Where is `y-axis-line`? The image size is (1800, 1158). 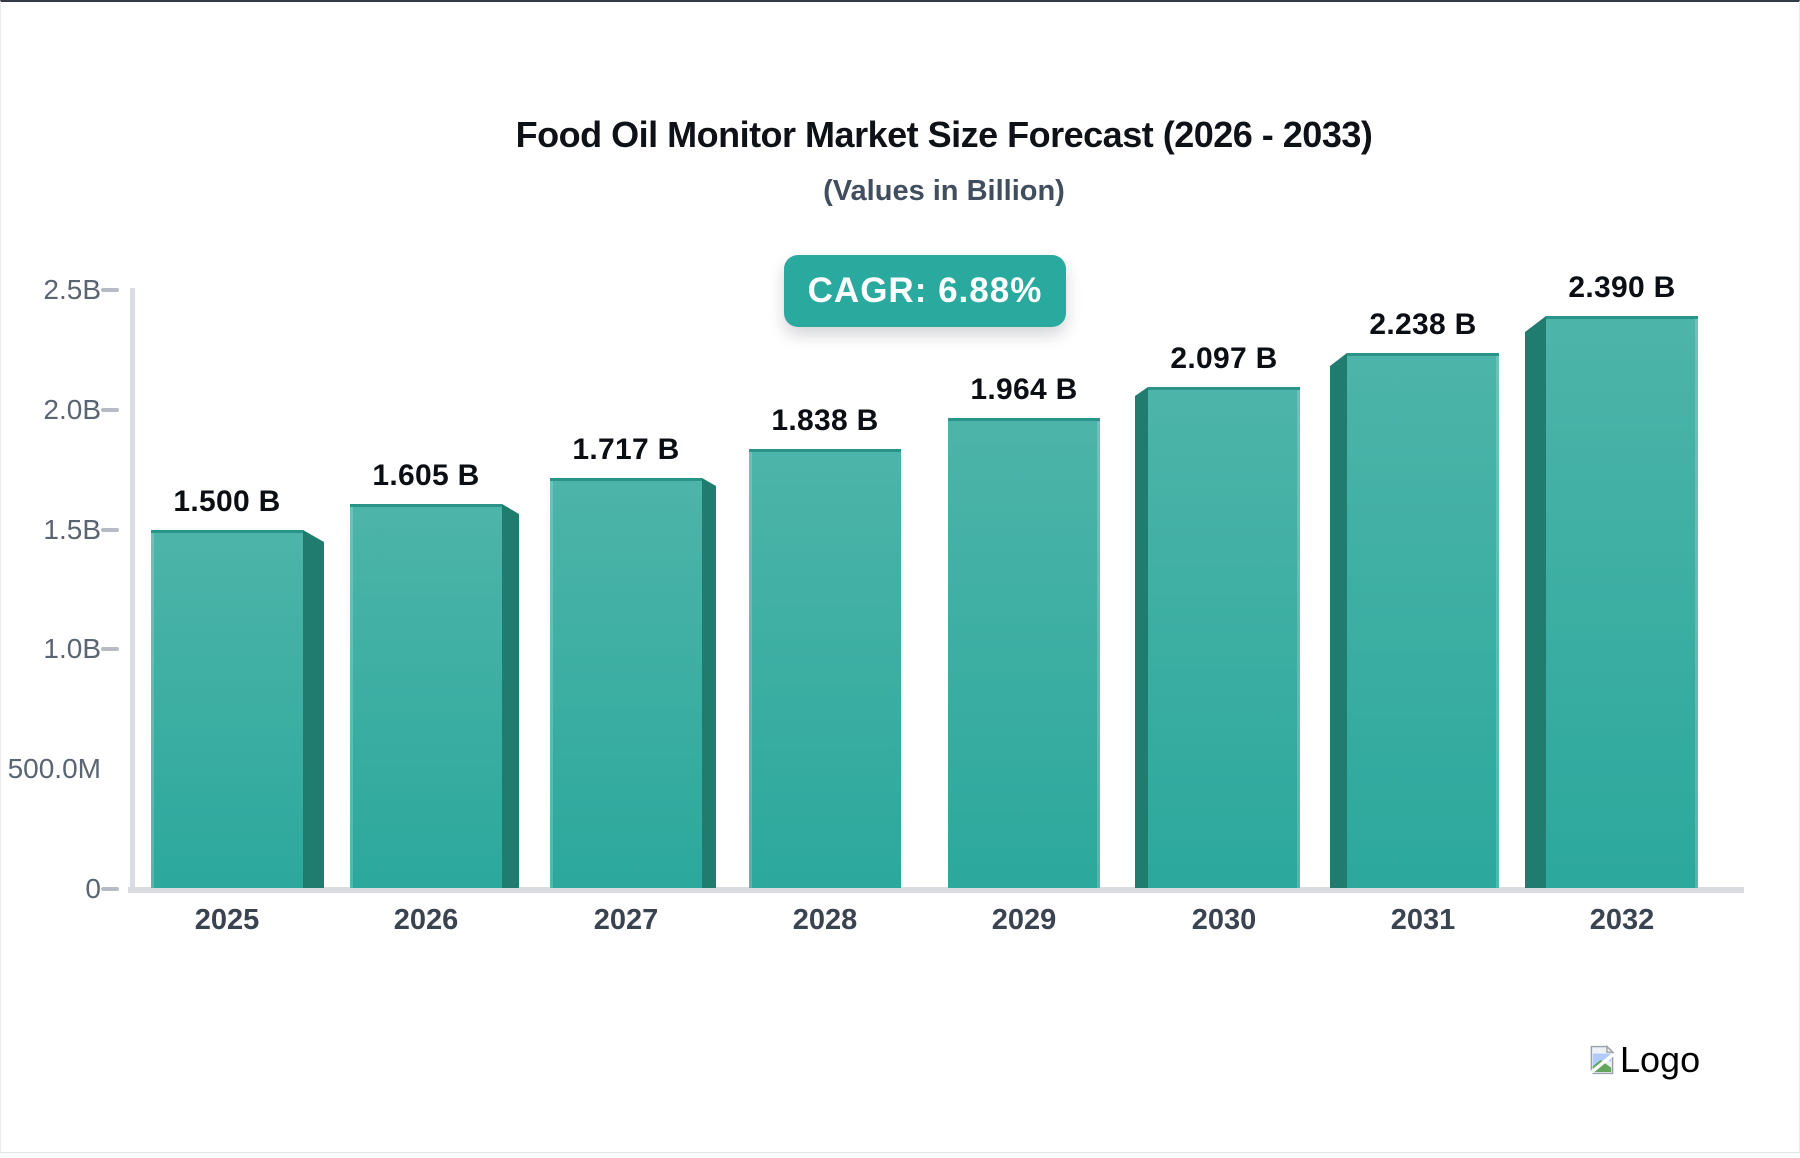 y-axis-line is located at coordinates (132, 590).